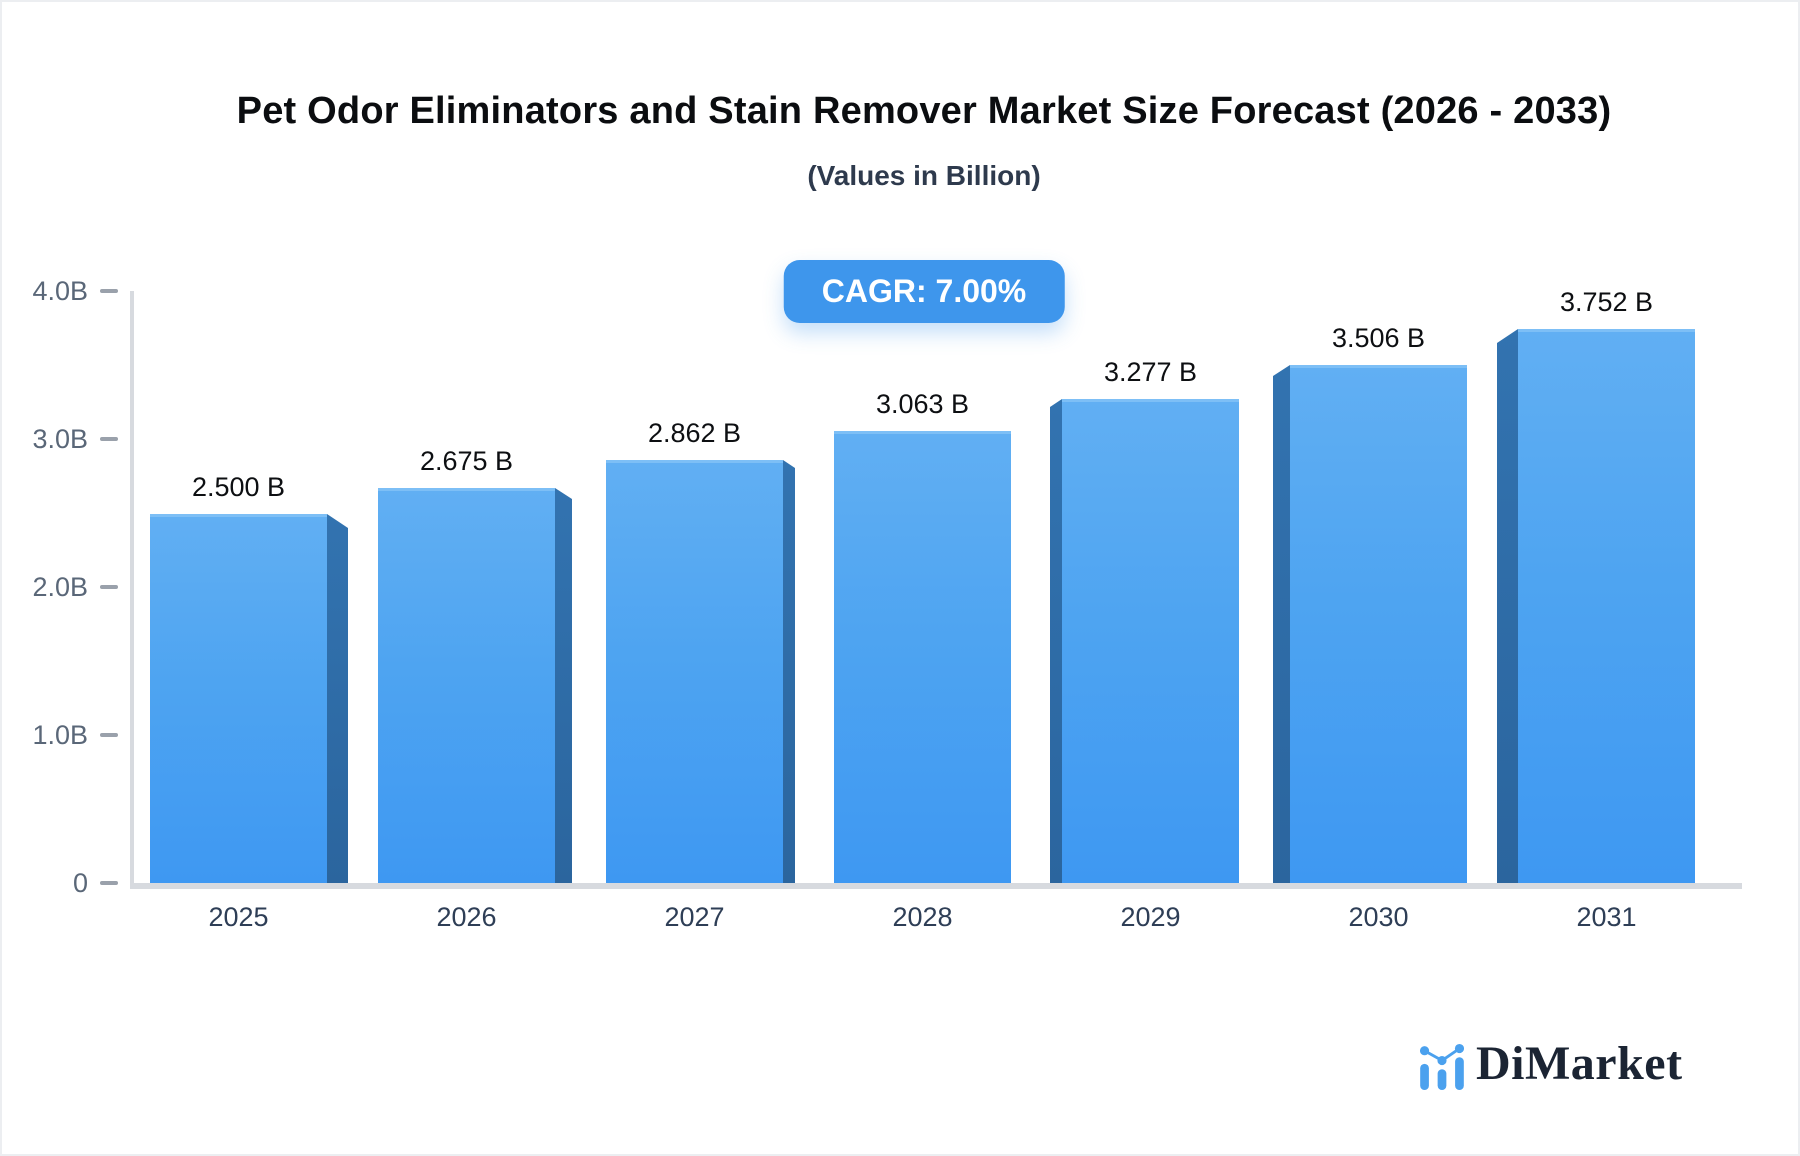 The image size is (1800, 1156). I want to click on y-tick-label: 0, so click(80, 883).